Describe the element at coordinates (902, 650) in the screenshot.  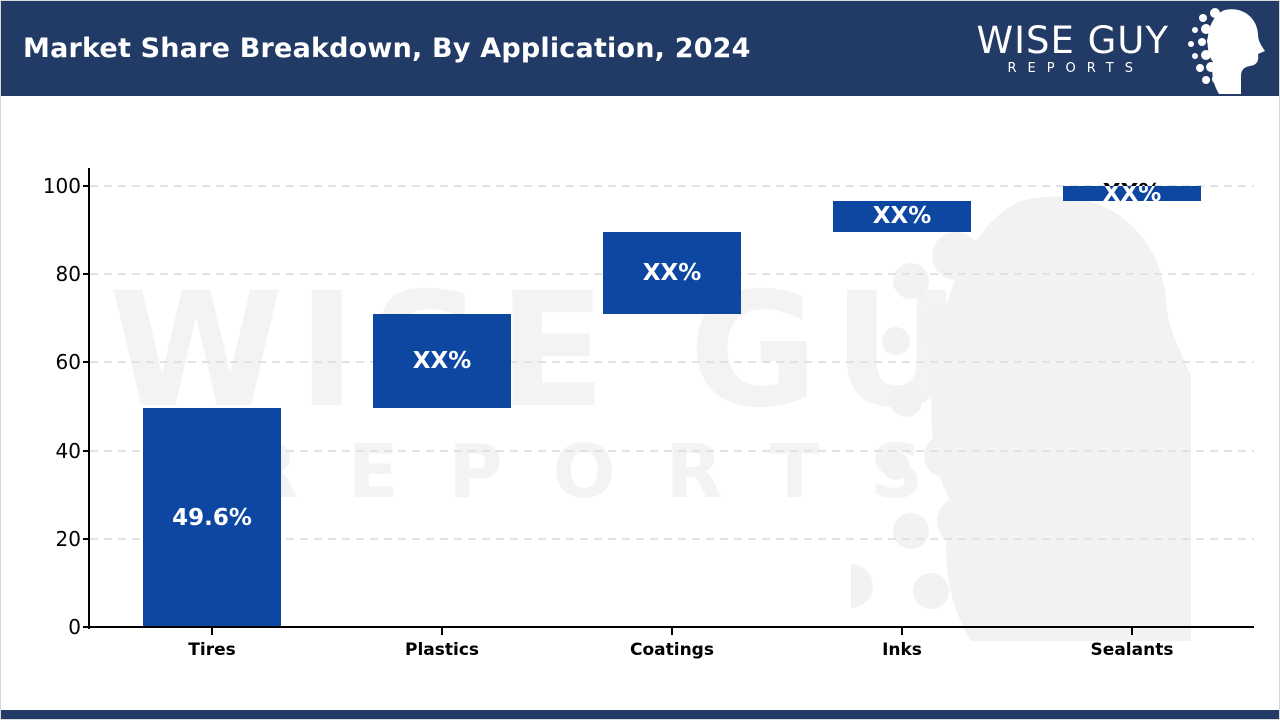
I see `category-label-inks: Inks` at that location.